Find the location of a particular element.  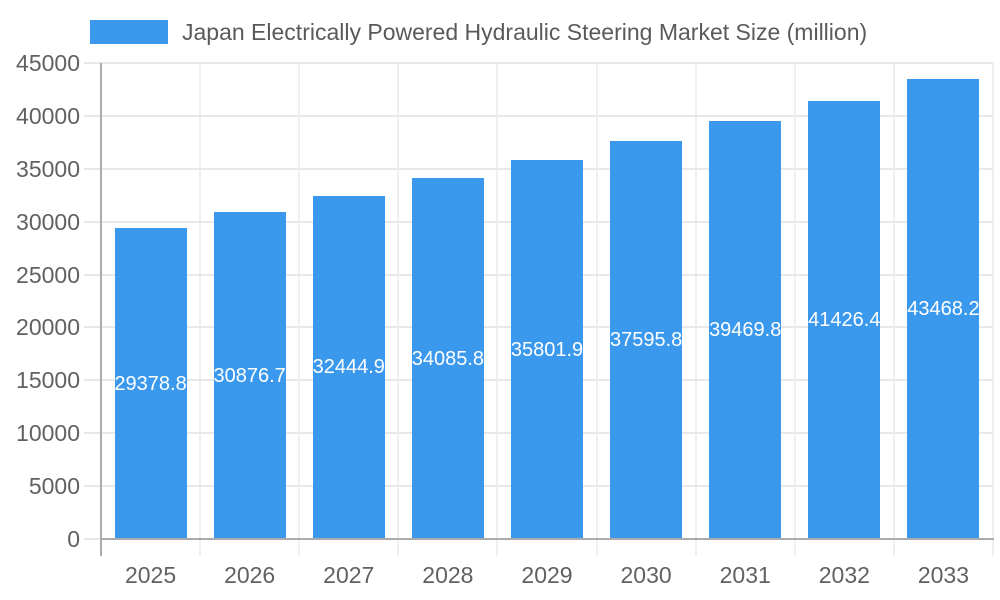

x-tick-label: 2030 is located at coordinates (646, 575).